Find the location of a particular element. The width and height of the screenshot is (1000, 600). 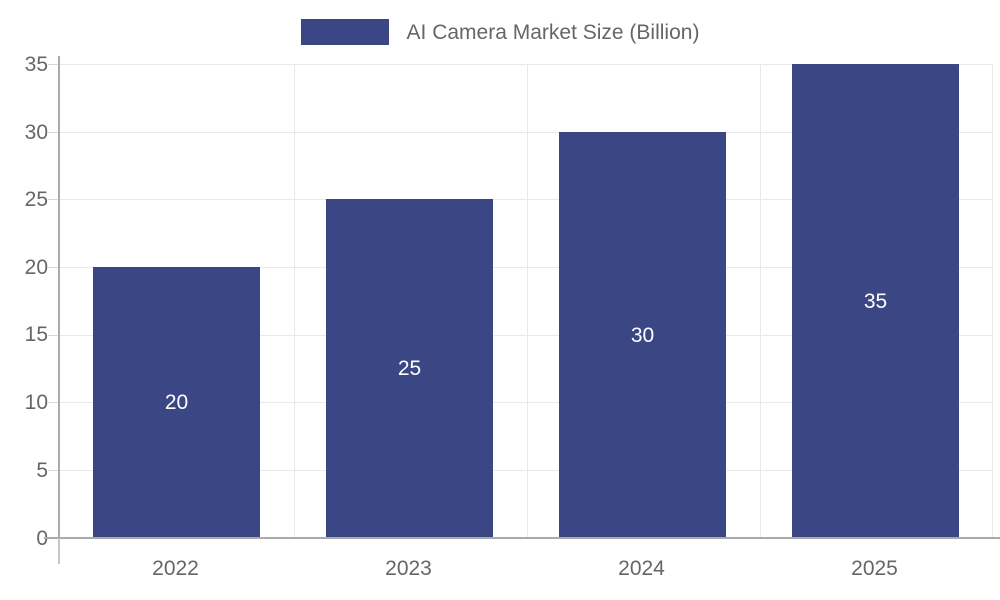

chart-legend: AI Camera Market Size (Billion) is located at coordinates (500, 32).